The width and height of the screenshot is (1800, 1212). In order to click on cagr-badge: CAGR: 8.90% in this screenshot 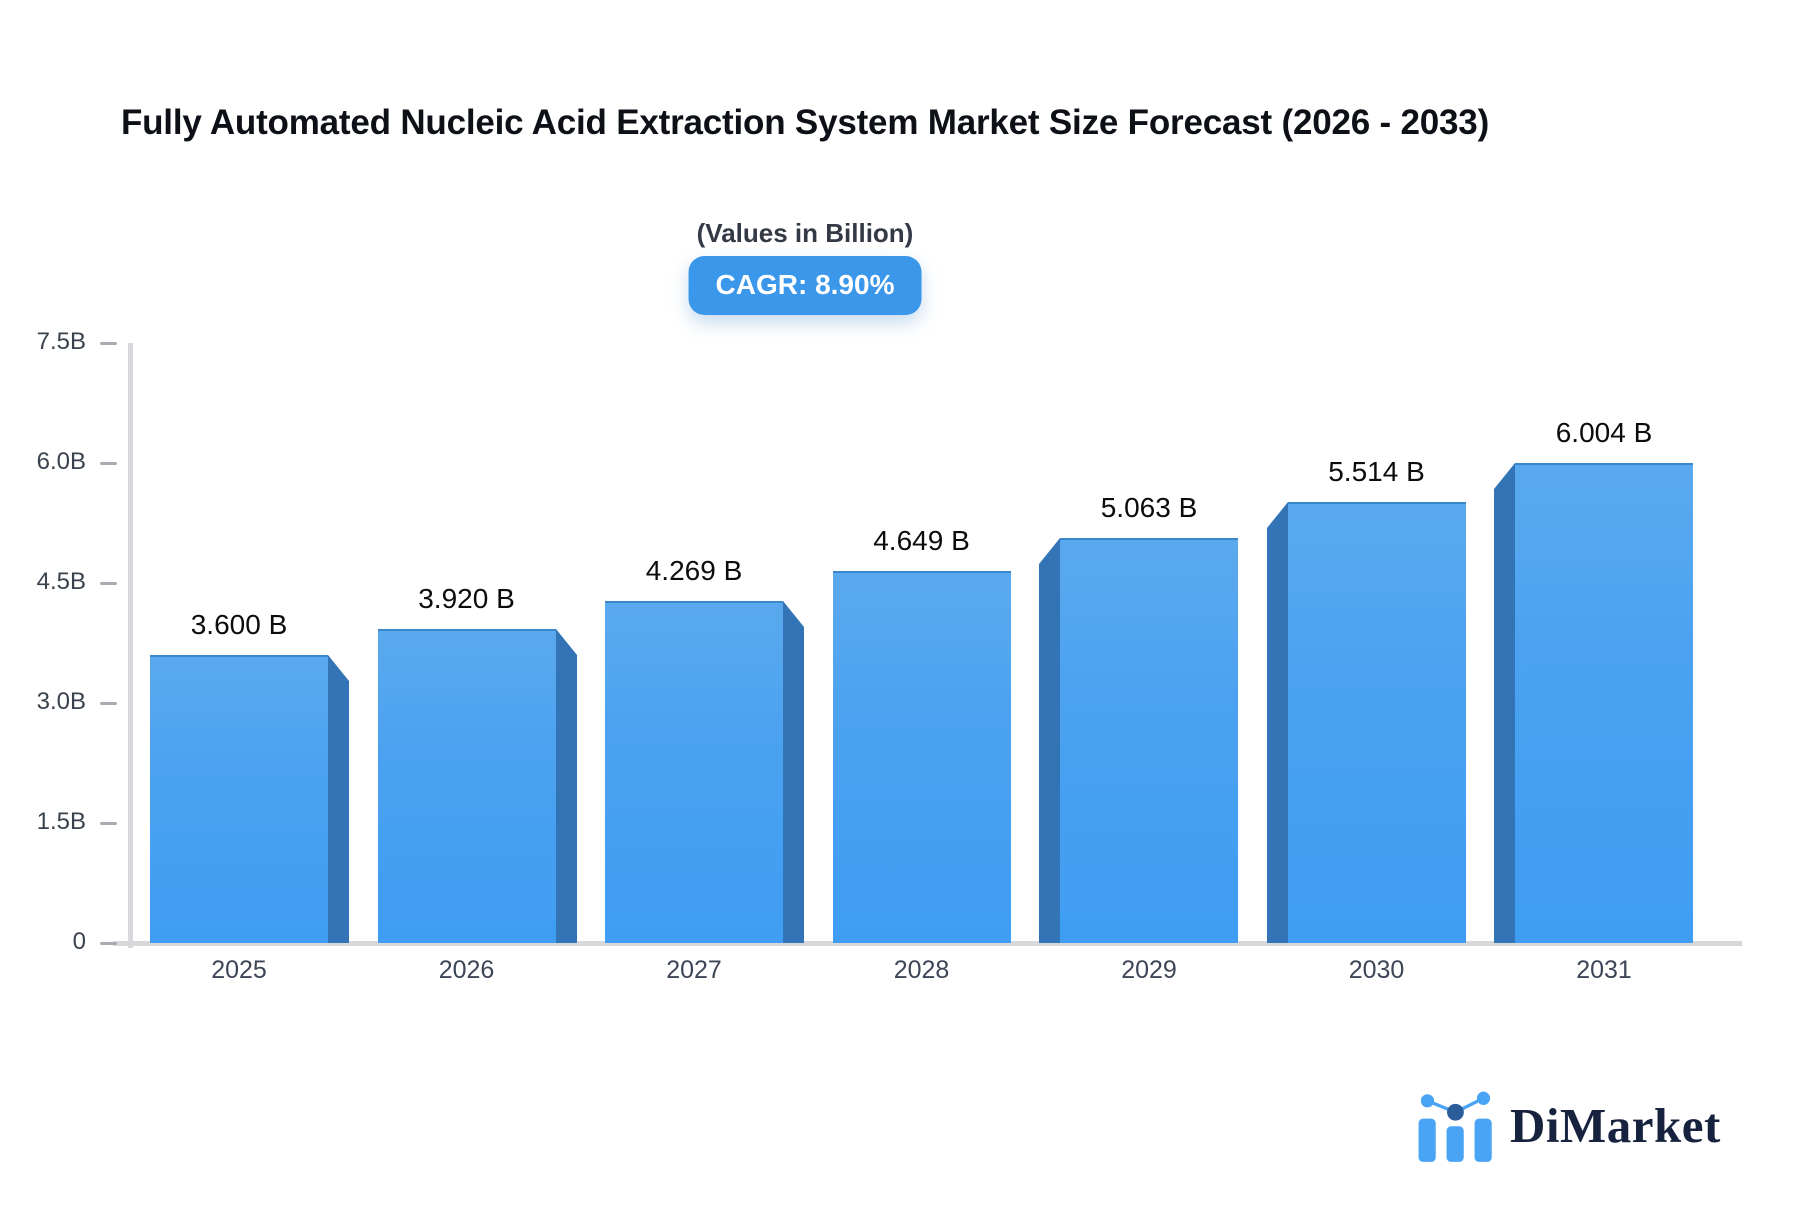, I will do `click(805, 285)`.